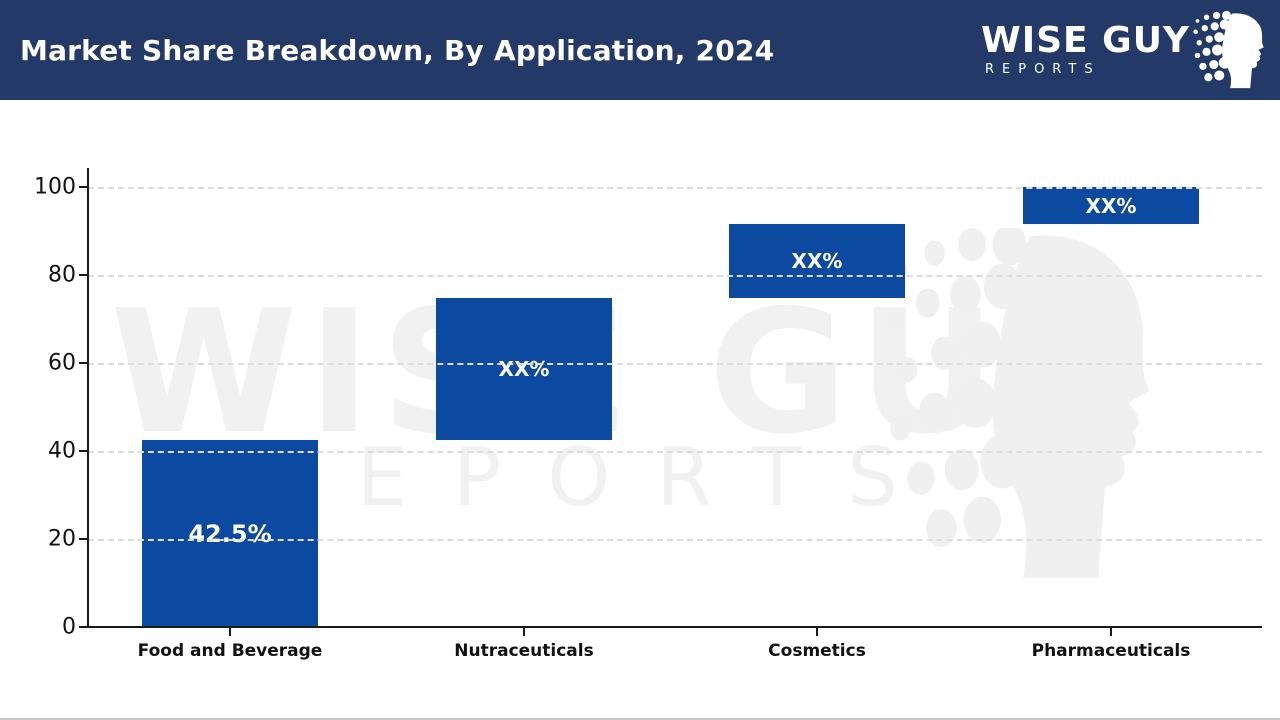 This screenshot has width=1280, height=720. I want to click on x-tick-mark-nutraceuticals, so click(524, 632).